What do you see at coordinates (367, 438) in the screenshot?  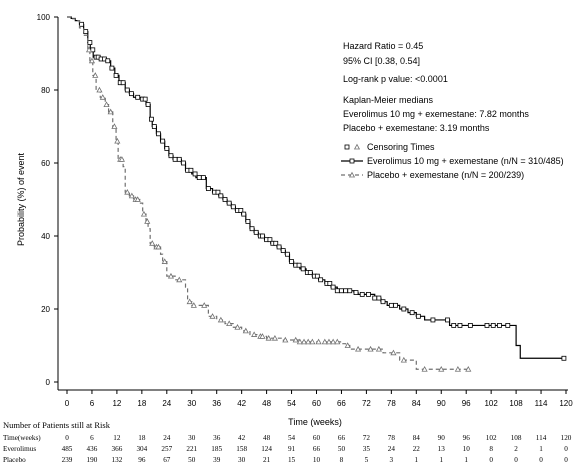 I see `risk-cell: 72` at bounding box center [367, 438].